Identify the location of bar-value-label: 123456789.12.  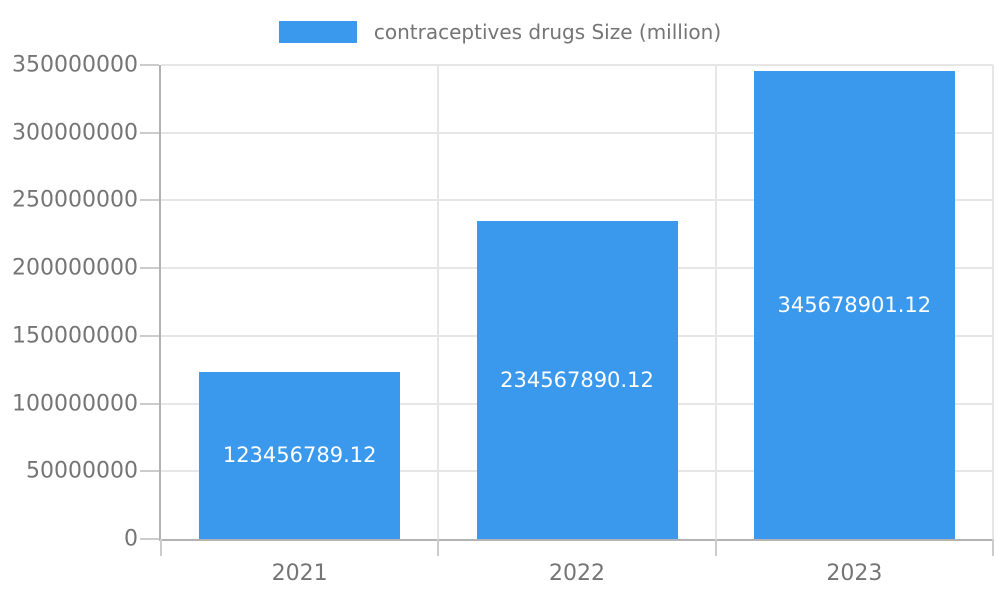
(299, 455).